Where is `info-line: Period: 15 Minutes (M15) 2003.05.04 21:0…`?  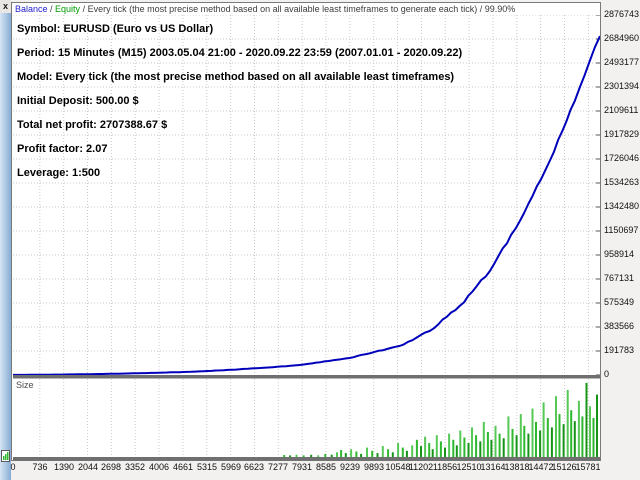 info-line: Period: 15 Minutes (M15) 2003.05.04 21:0… is located at coordinates (240, 53).